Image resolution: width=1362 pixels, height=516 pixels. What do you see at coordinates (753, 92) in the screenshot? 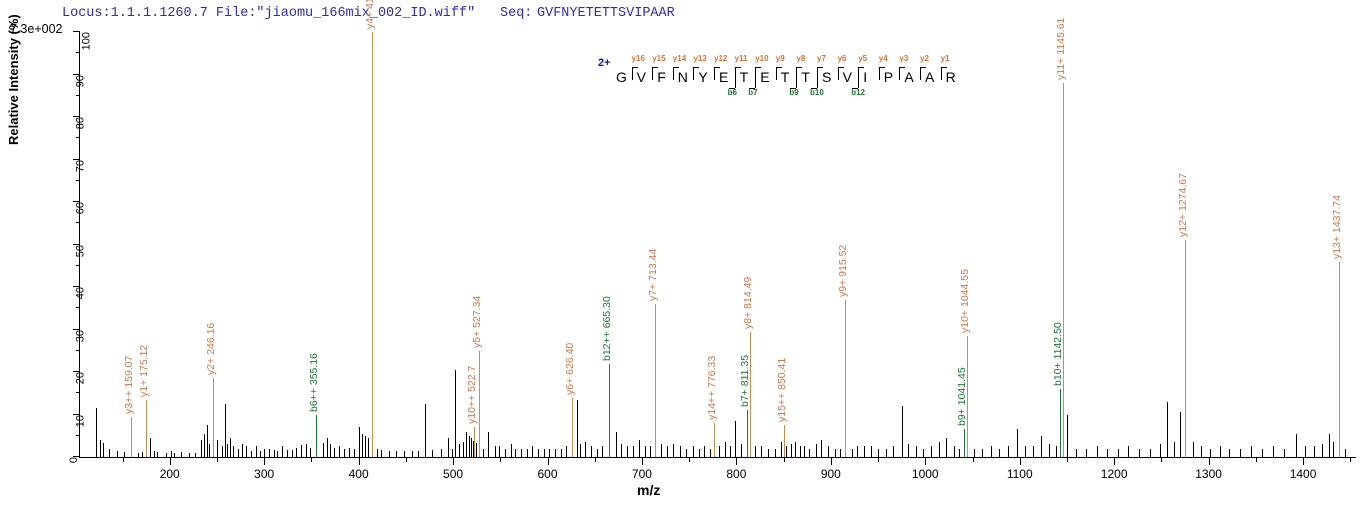
I see `b-ion-tag: b7` at bounding box center [753, 92].